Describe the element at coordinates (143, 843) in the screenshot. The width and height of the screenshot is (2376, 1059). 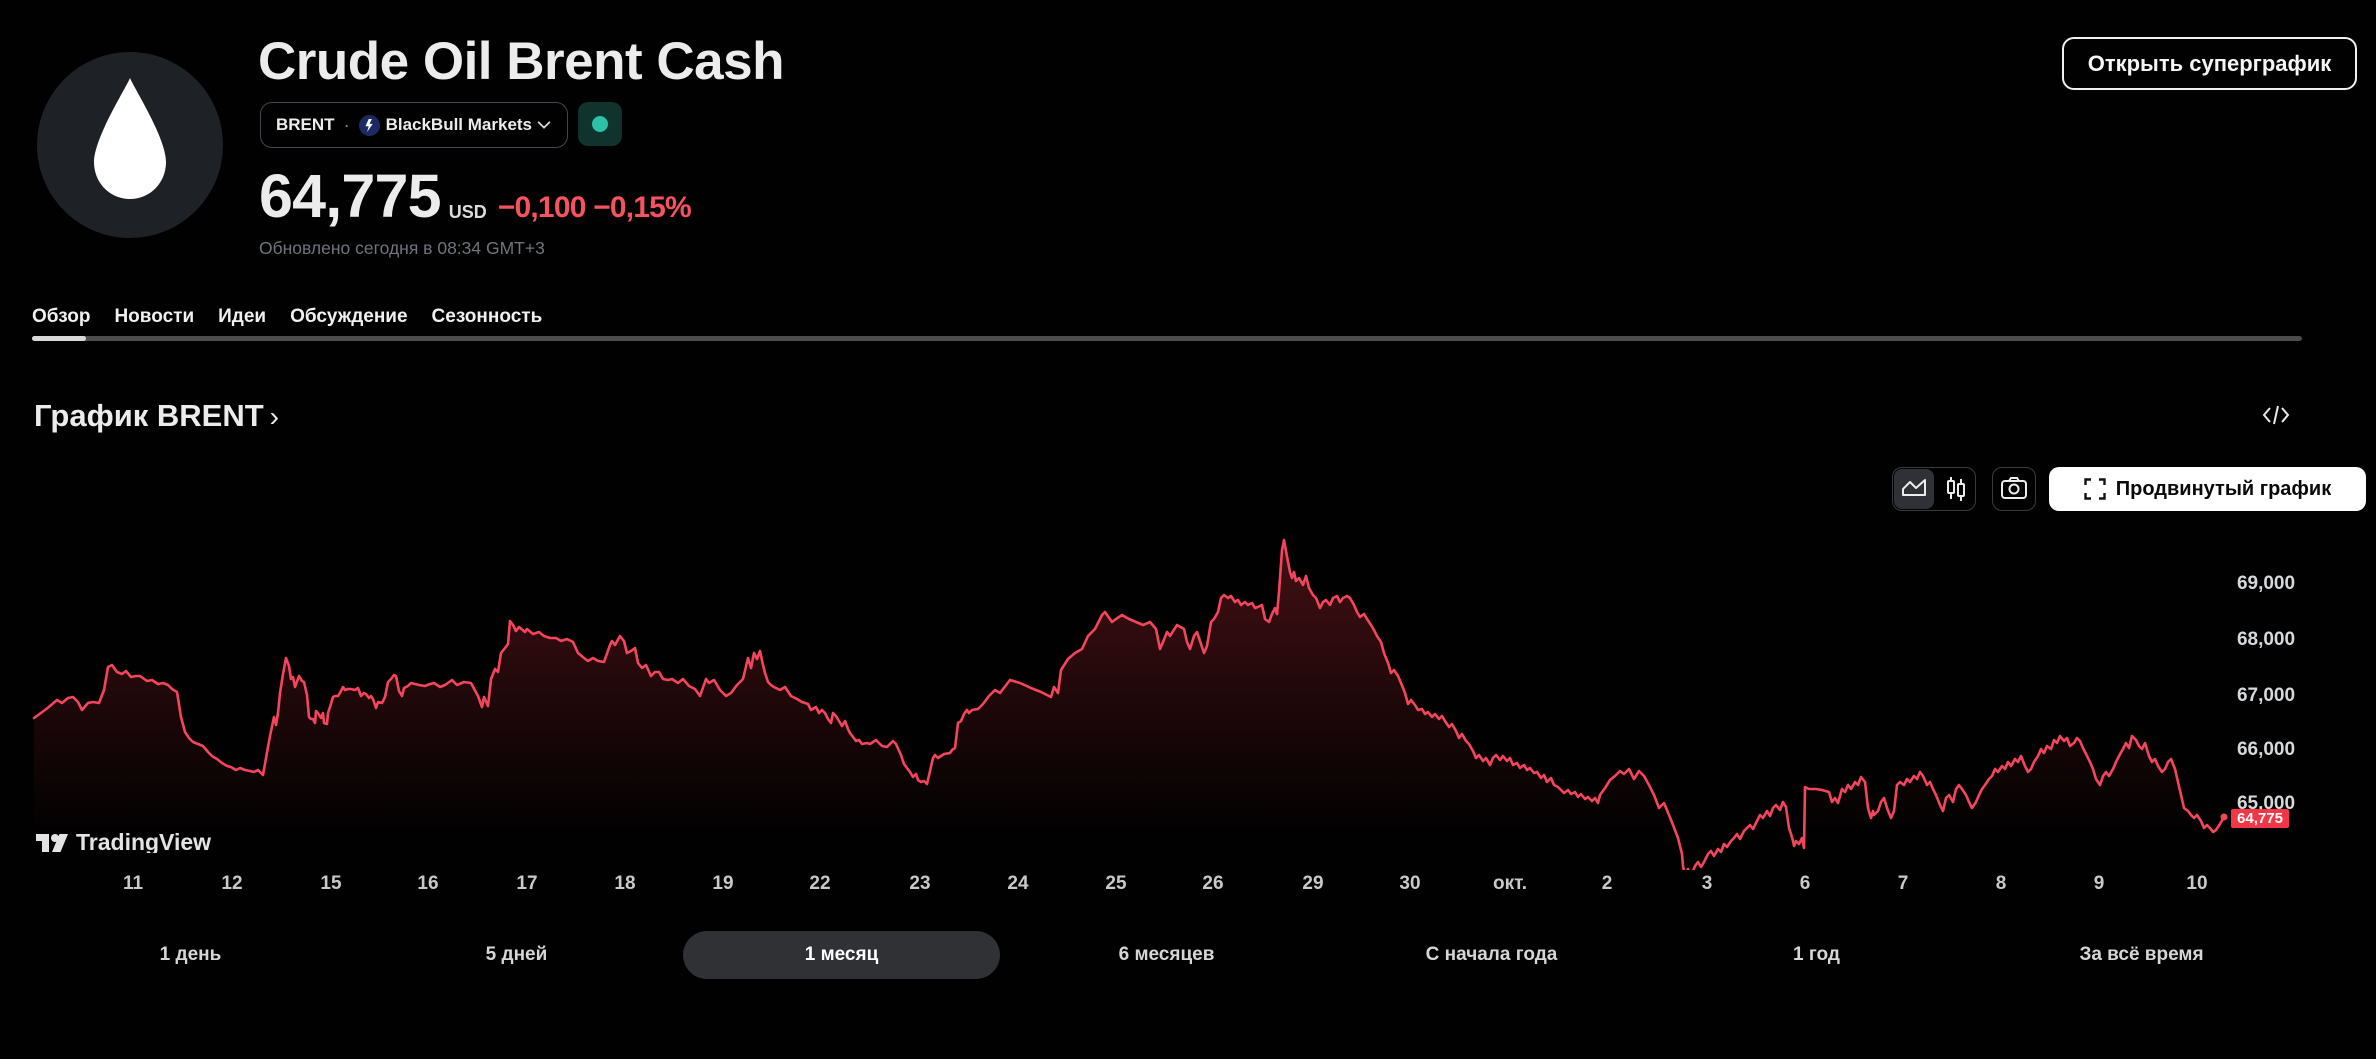
I see `svg-text: TradingView` at that location.